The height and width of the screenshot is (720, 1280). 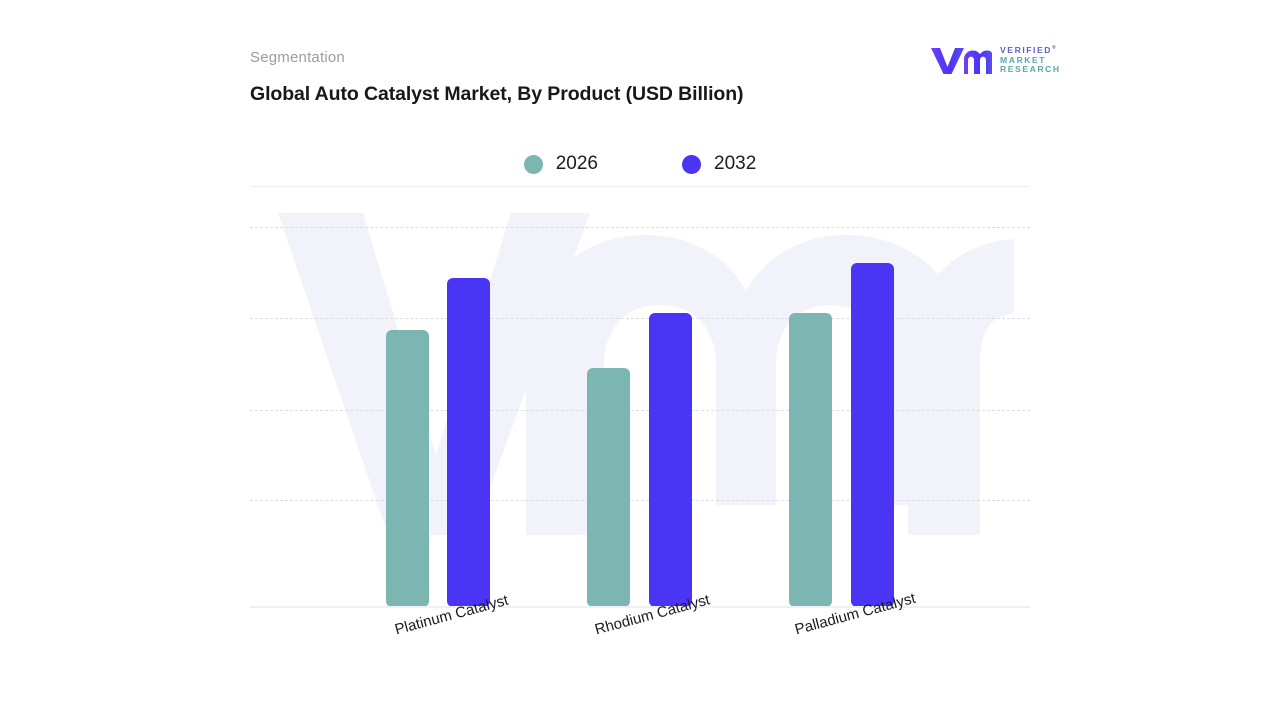 What do you see at coordinates (576, 163) in the screenshot?
I see `legend-label-2026: 2026` at bounding box center [576, 163].